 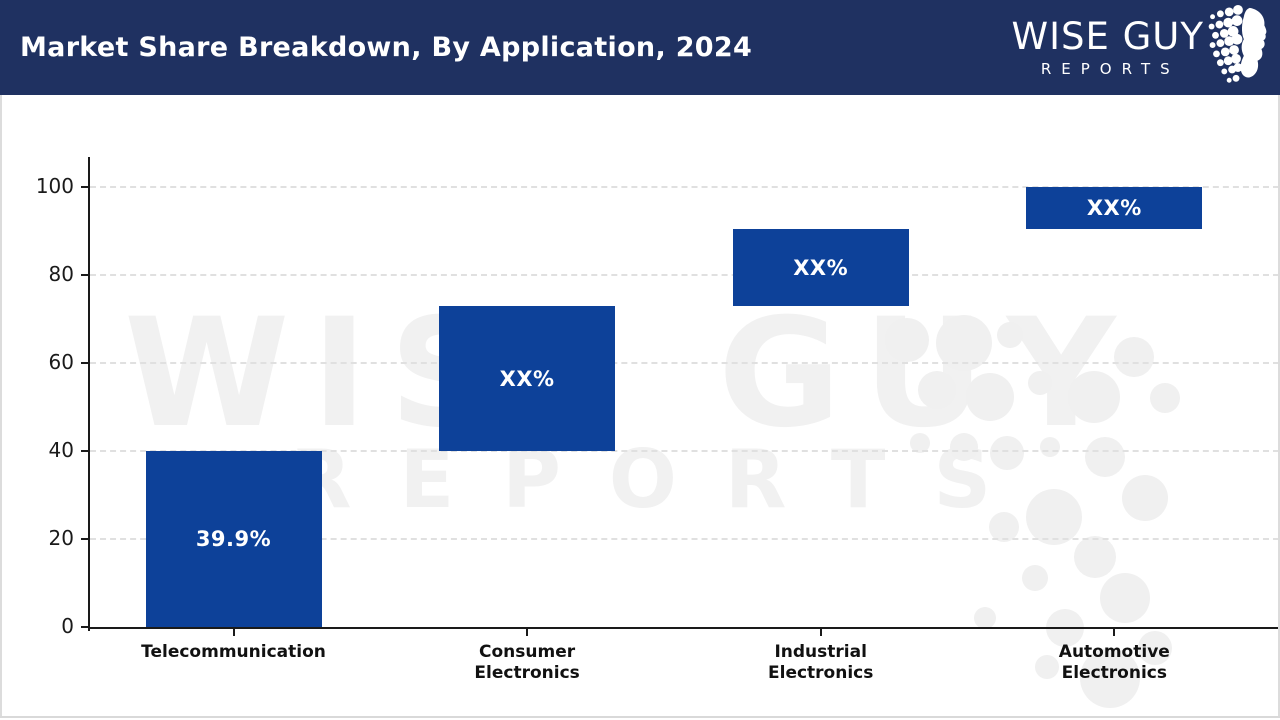 I want to click on y-tick-label: 0, so click(x=67, y=626).